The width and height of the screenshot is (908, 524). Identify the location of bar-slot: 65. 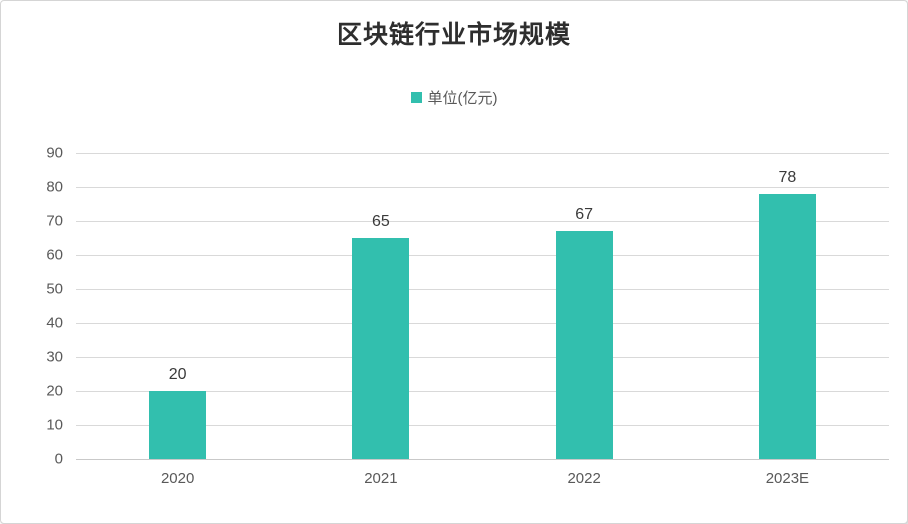
(380, 306).